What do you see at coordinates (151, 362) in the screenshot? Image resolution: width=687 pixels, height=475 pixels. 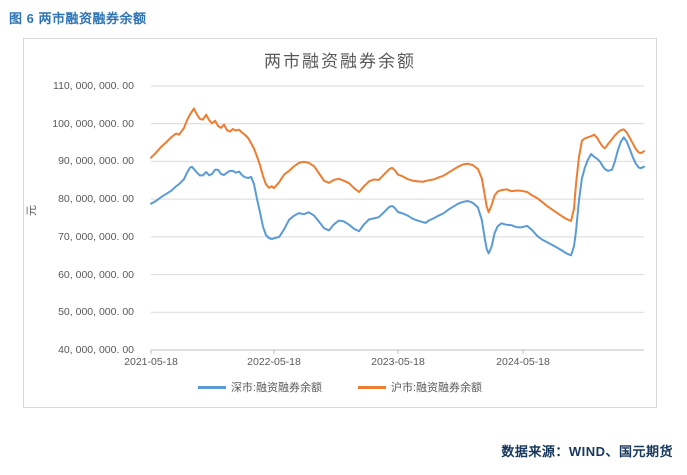 I see `x-tick-label: 2021-05-18` at bounding box center [151, 362].